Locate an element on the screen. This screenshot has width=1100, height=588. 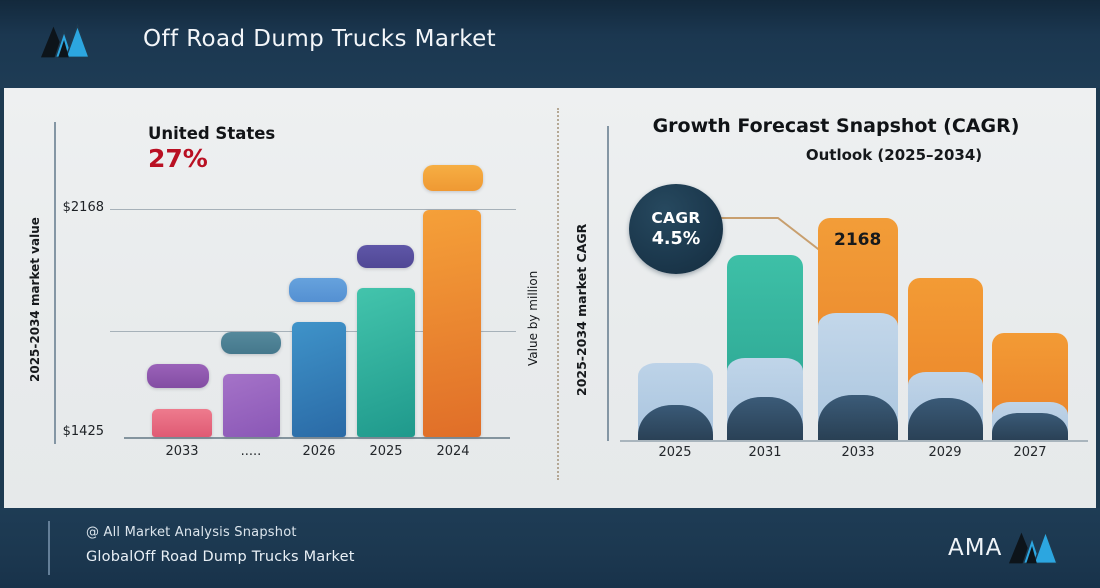
right-x-label-2025: 2025 is located at coordinates (675, 452).